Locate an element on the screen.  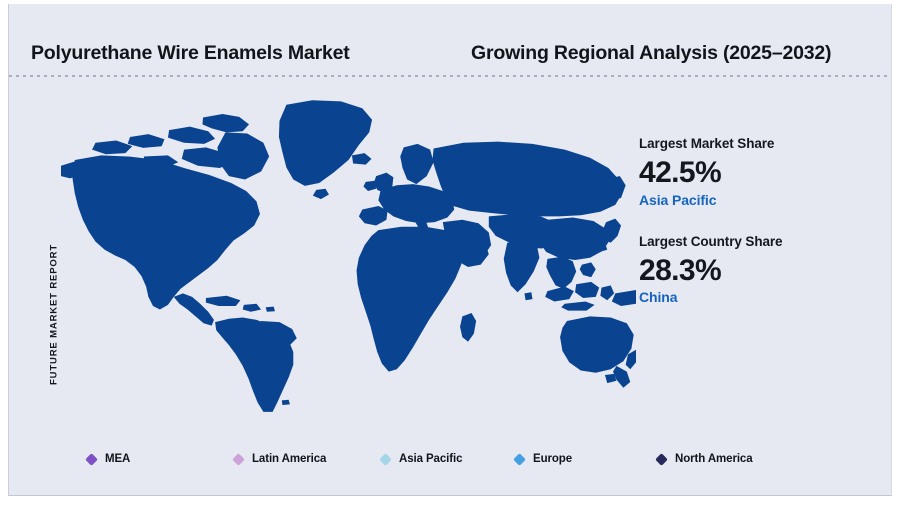
stat-label: Largest Country Share is located at coordinates (711, 241).